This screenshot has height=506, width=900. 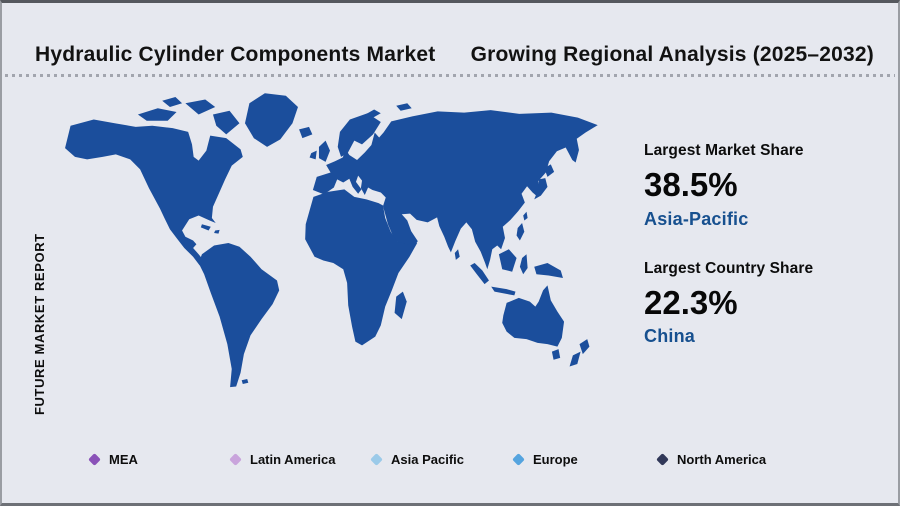 What do you see at coordinates (525, 216) in the screenshot?
I see `taiwan` at bounding box center [525, 216].